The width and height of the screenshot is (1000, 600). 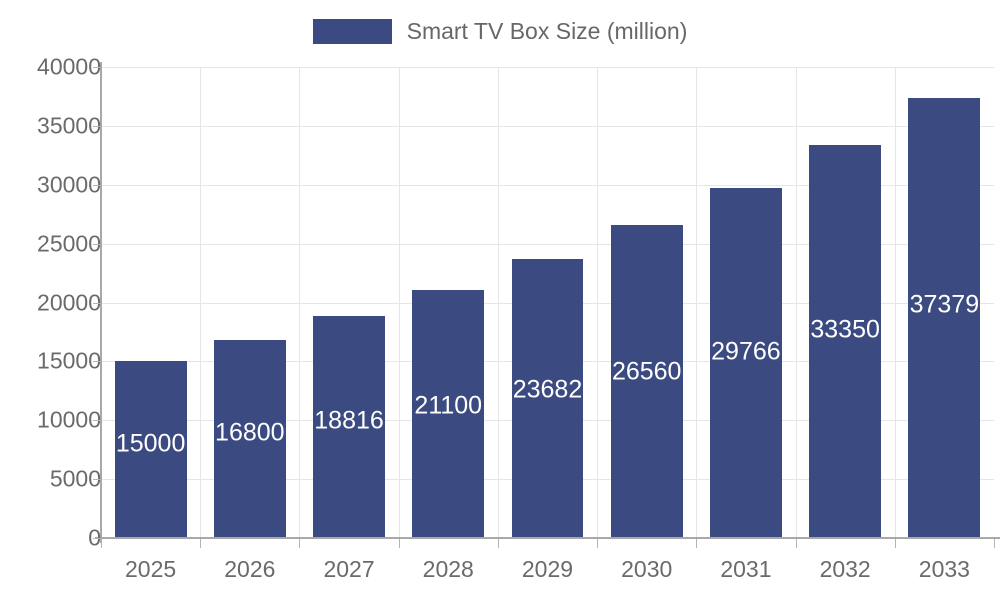 I want to click on bar-value-label: 33350, so click(x=845, y=329).